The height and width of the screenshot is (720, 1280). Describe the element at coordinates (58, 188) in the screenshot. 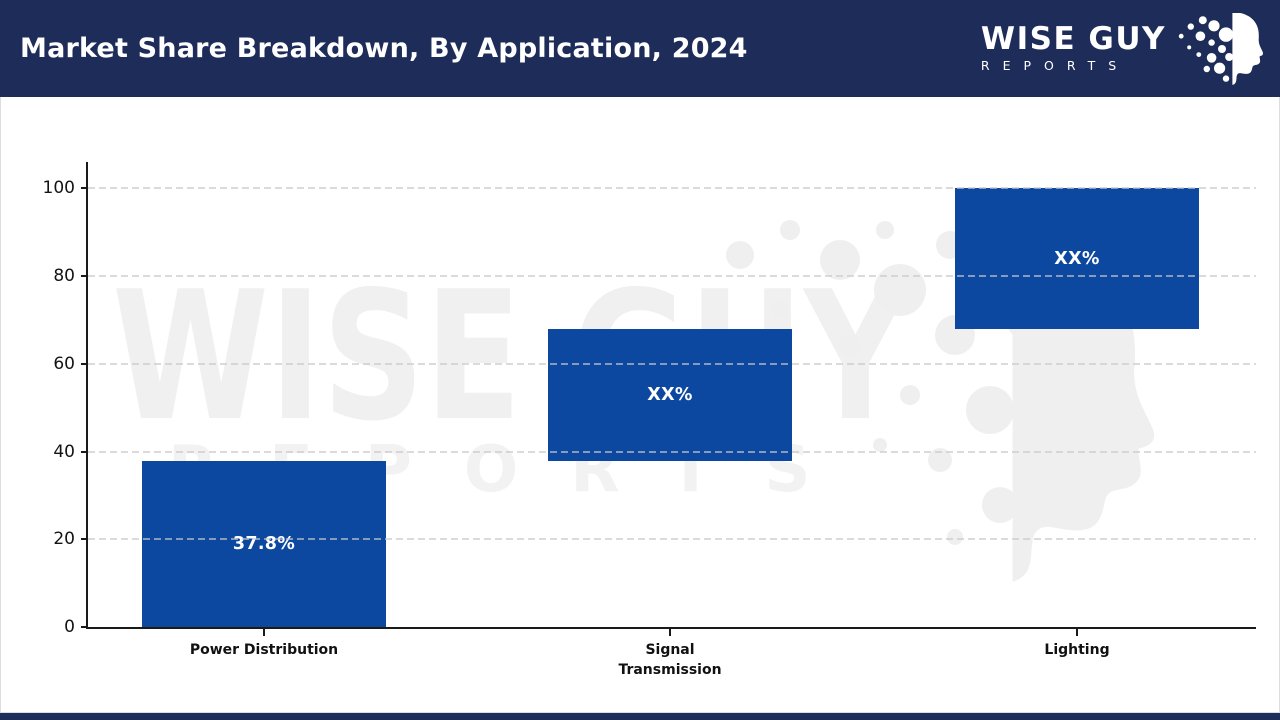

I see `y-axis-label: 100` at that location.